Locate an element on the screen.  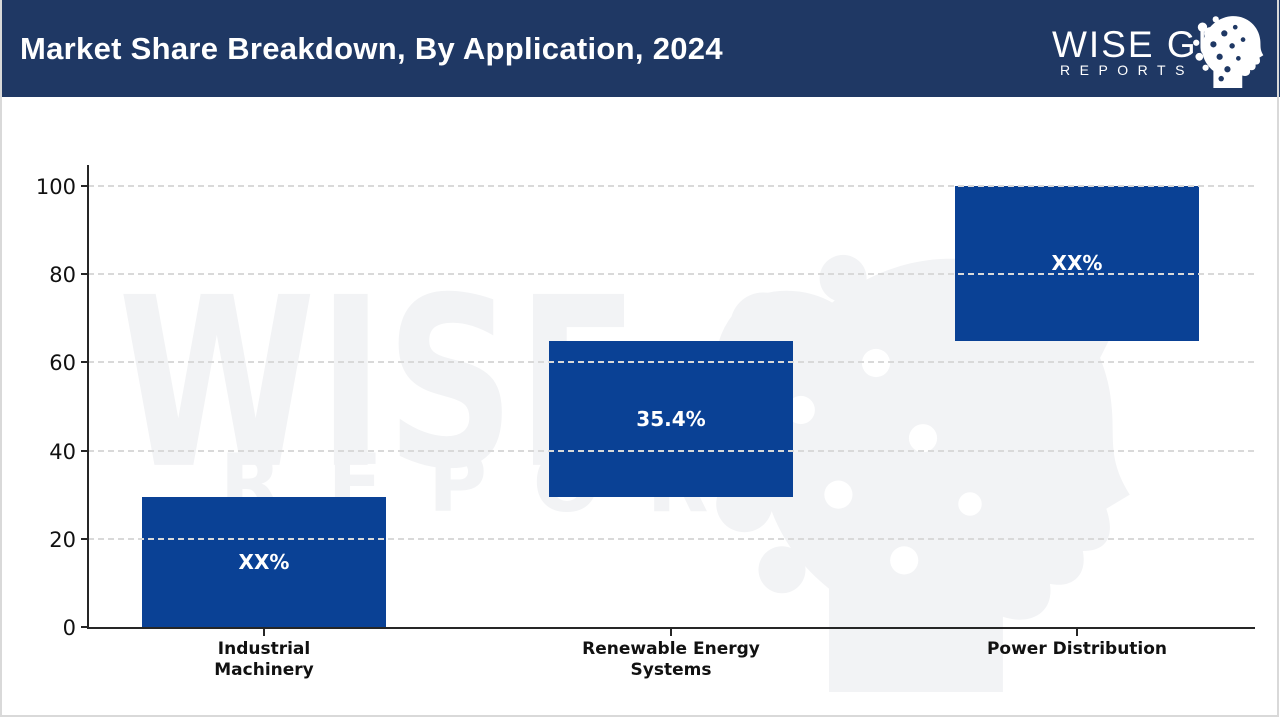
bar-renewable-energy-systems is located at coordinates (671, 418).